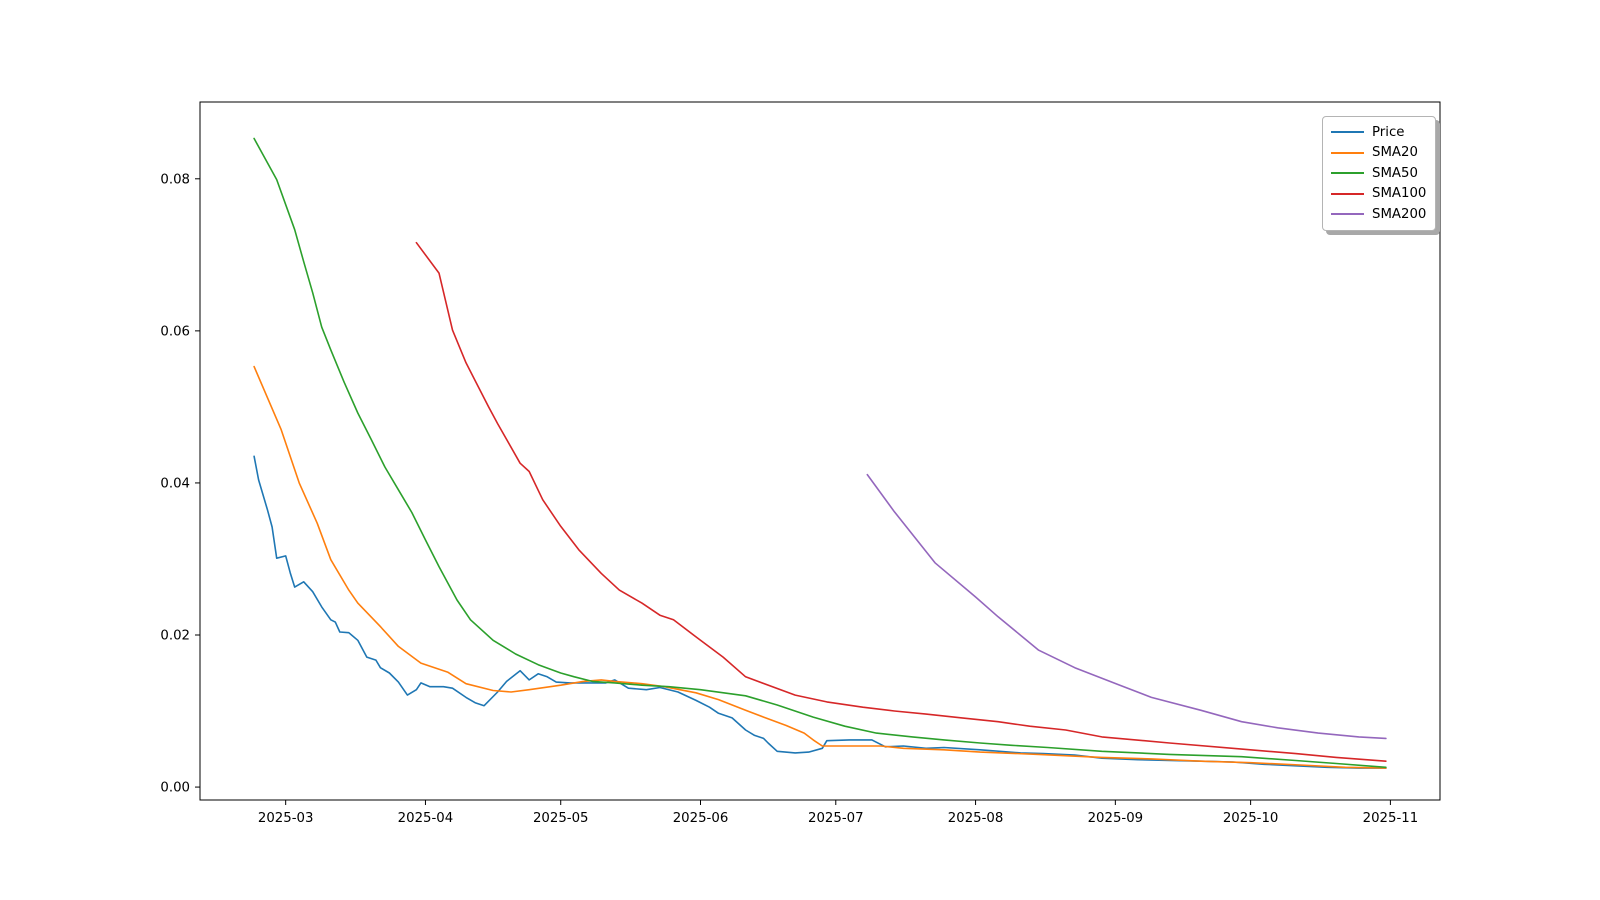 Image resolution: width=1600 pixels, height=900 pixels. Describe the element at coordinates (175, 636) in the screenshot. I see `y-tick-label: 0.02` at that location.